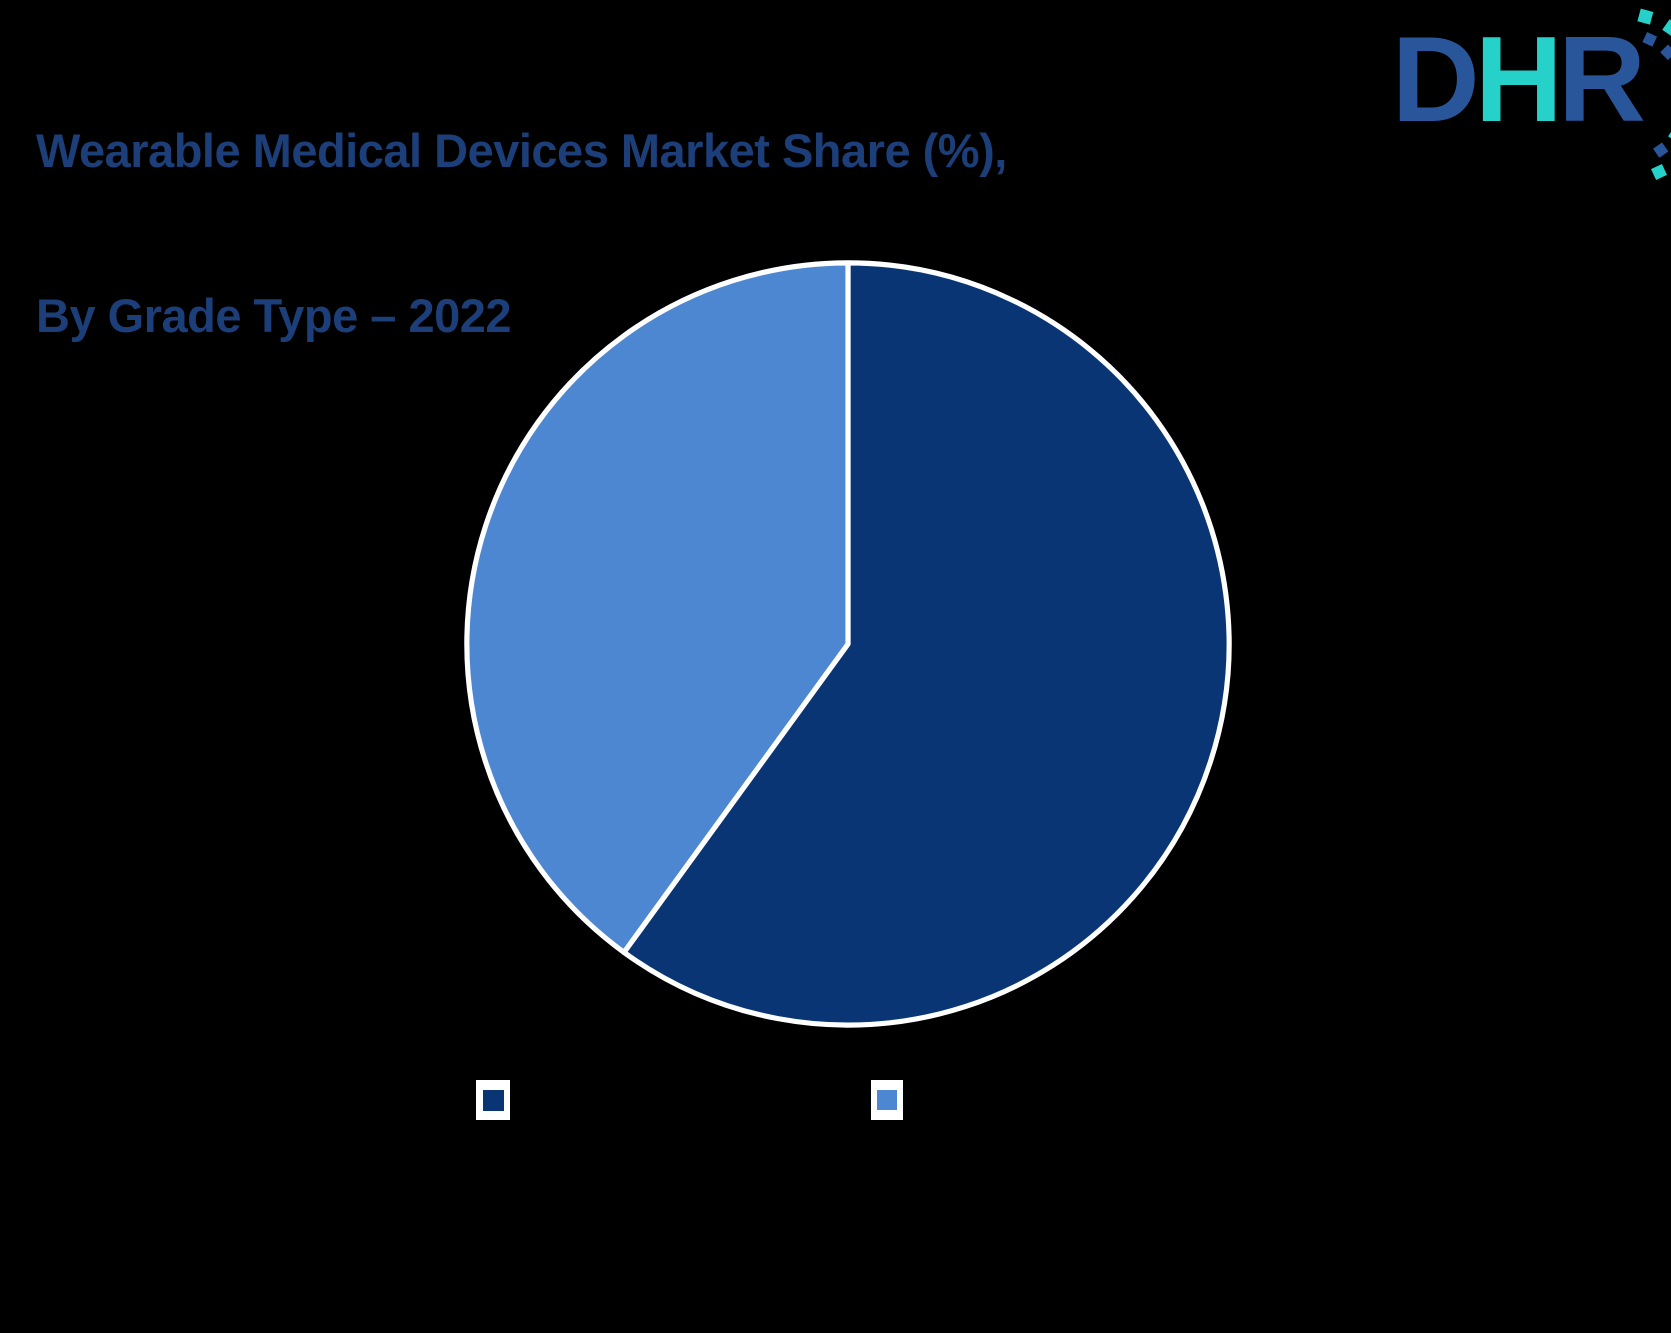 The height and width of the screenshot is (1333, 1671). I want to click on logo-letter-h: H, so click(1518, 79).